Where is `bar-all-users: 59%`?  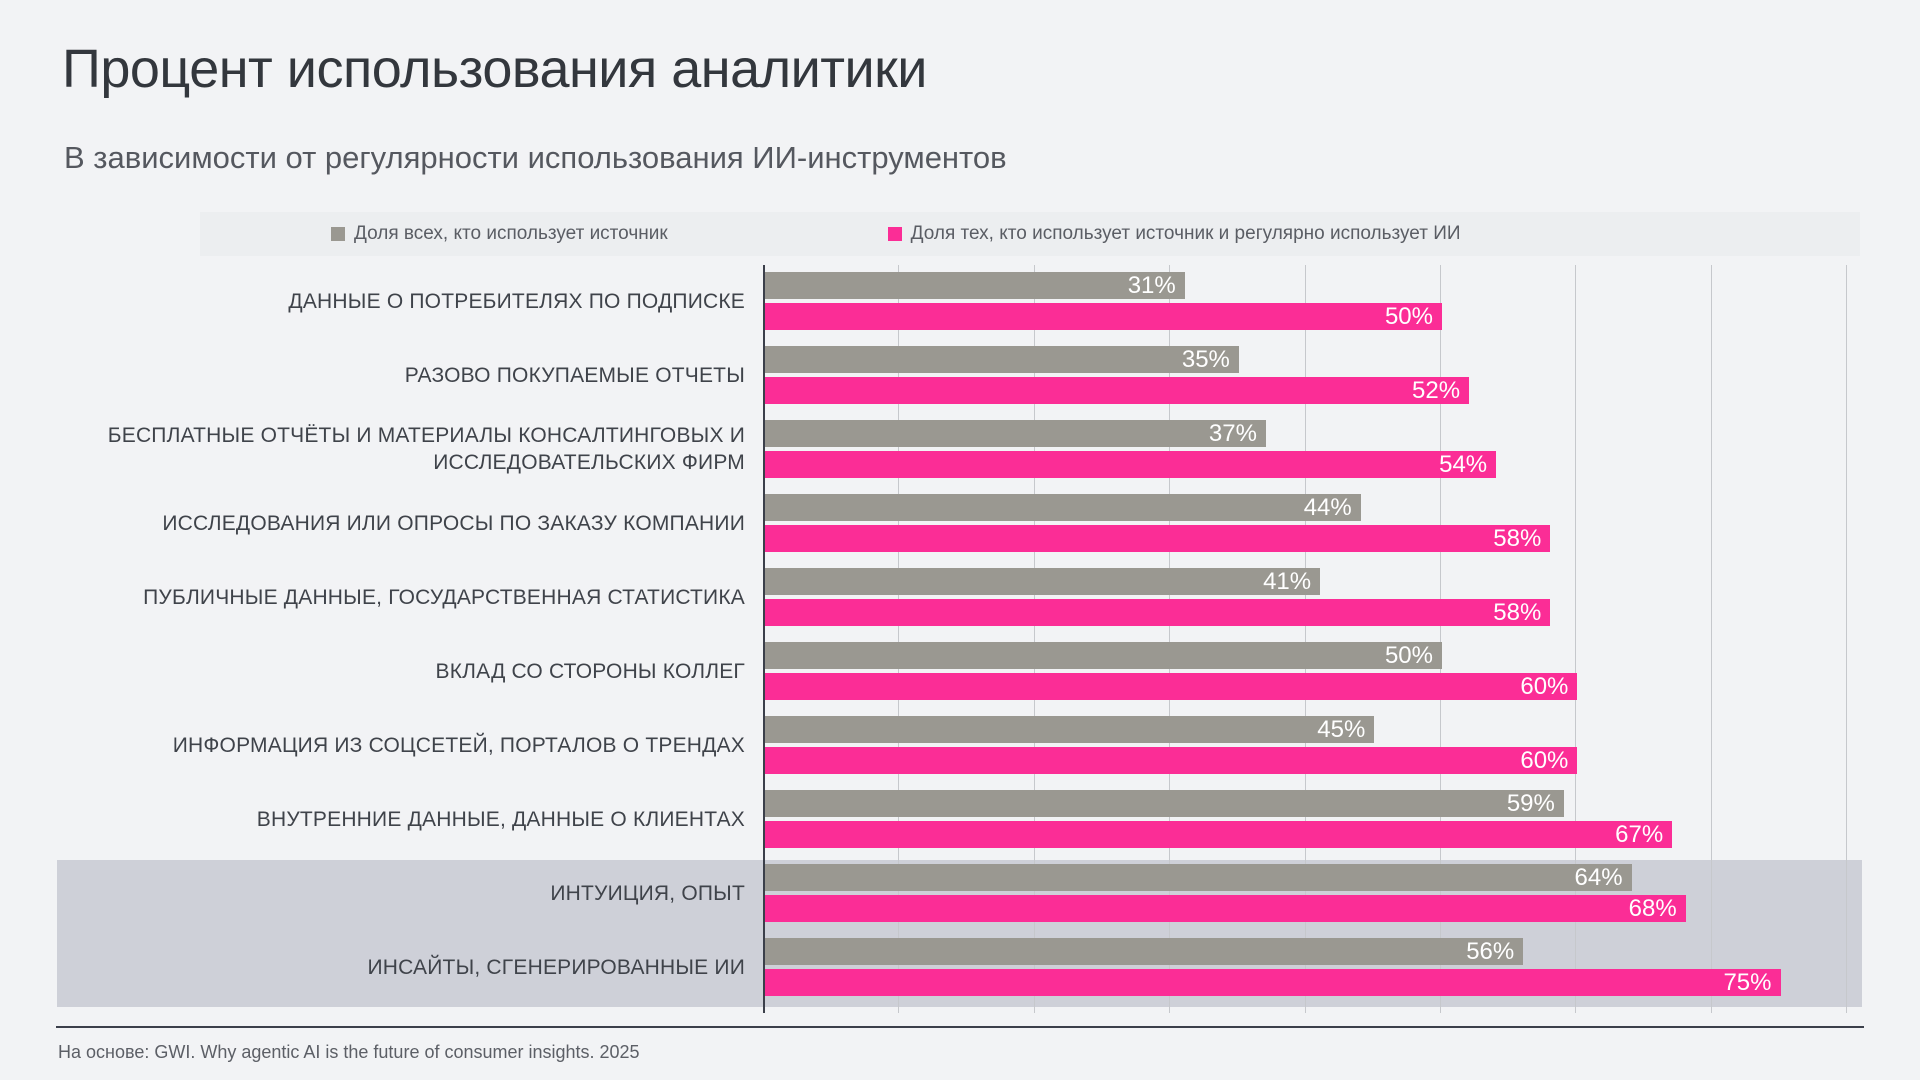
bar-all-users: 59% is located at coordinates (1164, 803).